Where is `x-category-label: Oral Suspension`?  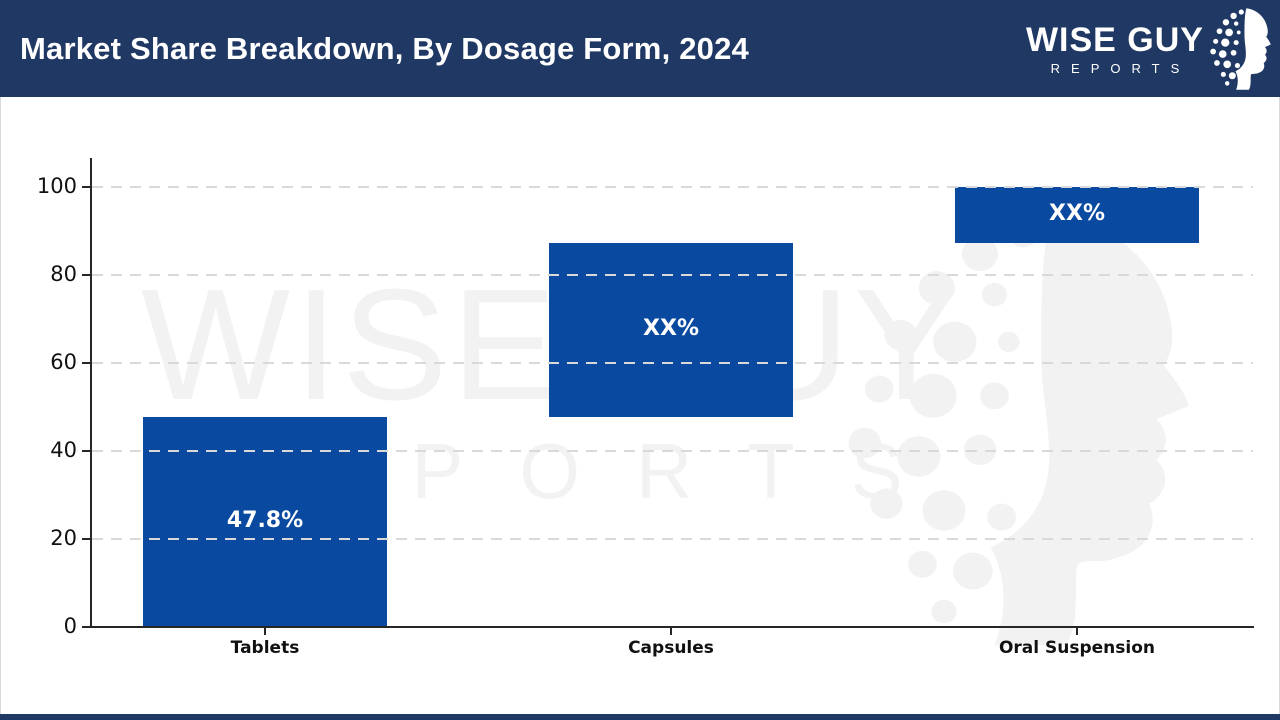
x-category-label: Oral Suspension is located at coordinates (1077, 648).